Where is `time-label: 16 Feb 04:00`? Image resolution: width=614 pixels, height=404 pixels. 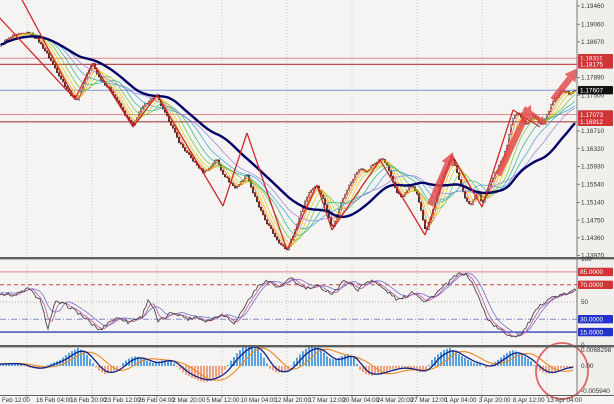 time-label: 16 Feb 04:00 is located at coordinates (54, 400).